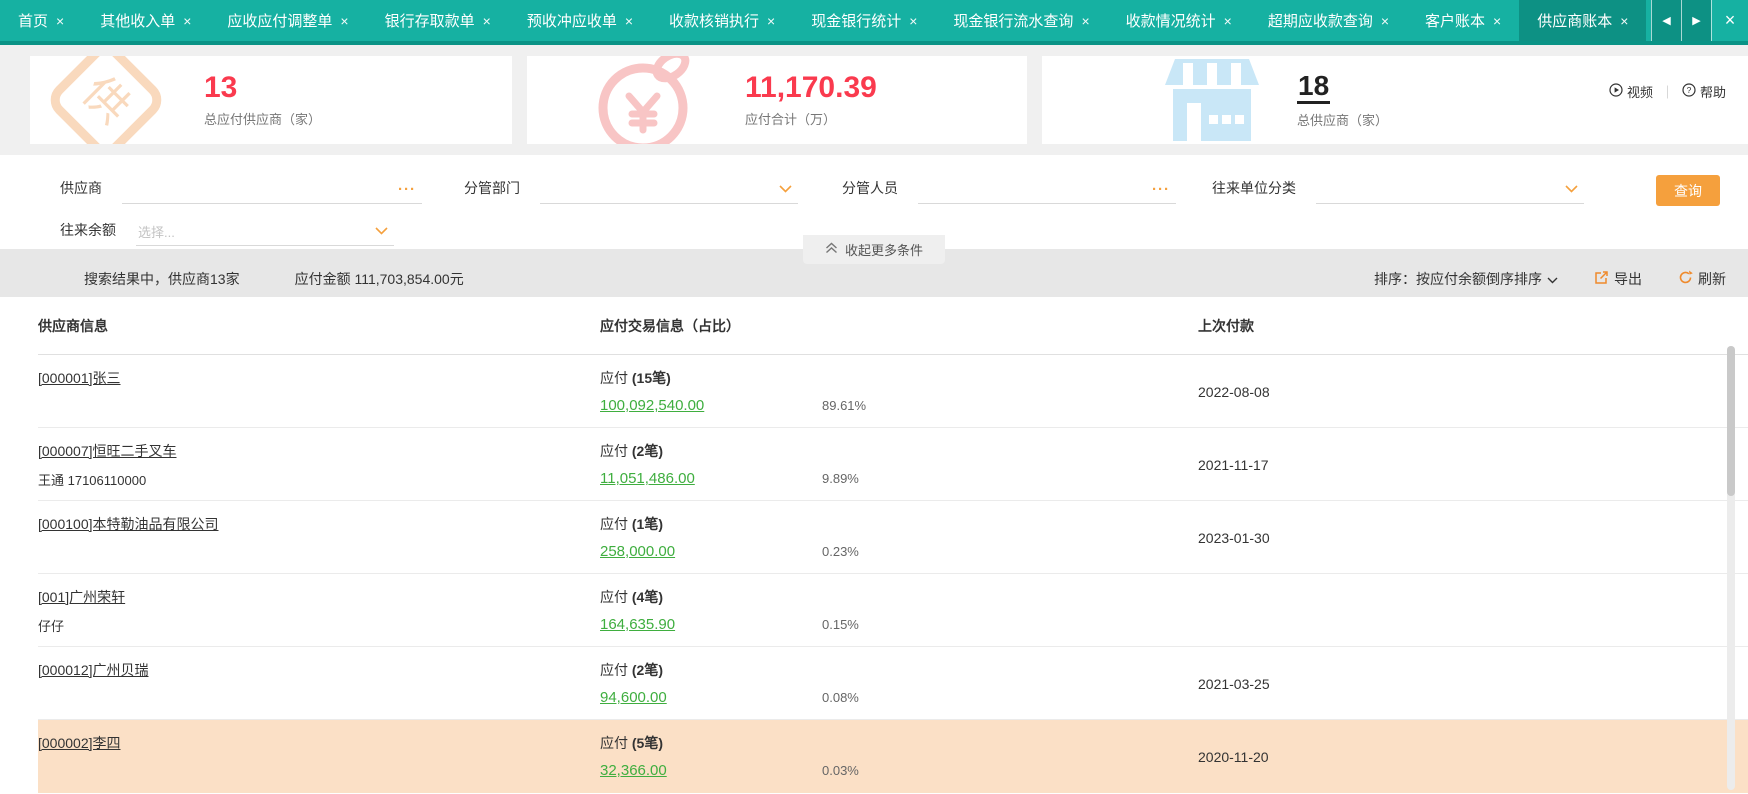  What do you see at coordinates (645, 100) in the screenshot?
I see `money-bag-icon` at bounding box center [645, 100].